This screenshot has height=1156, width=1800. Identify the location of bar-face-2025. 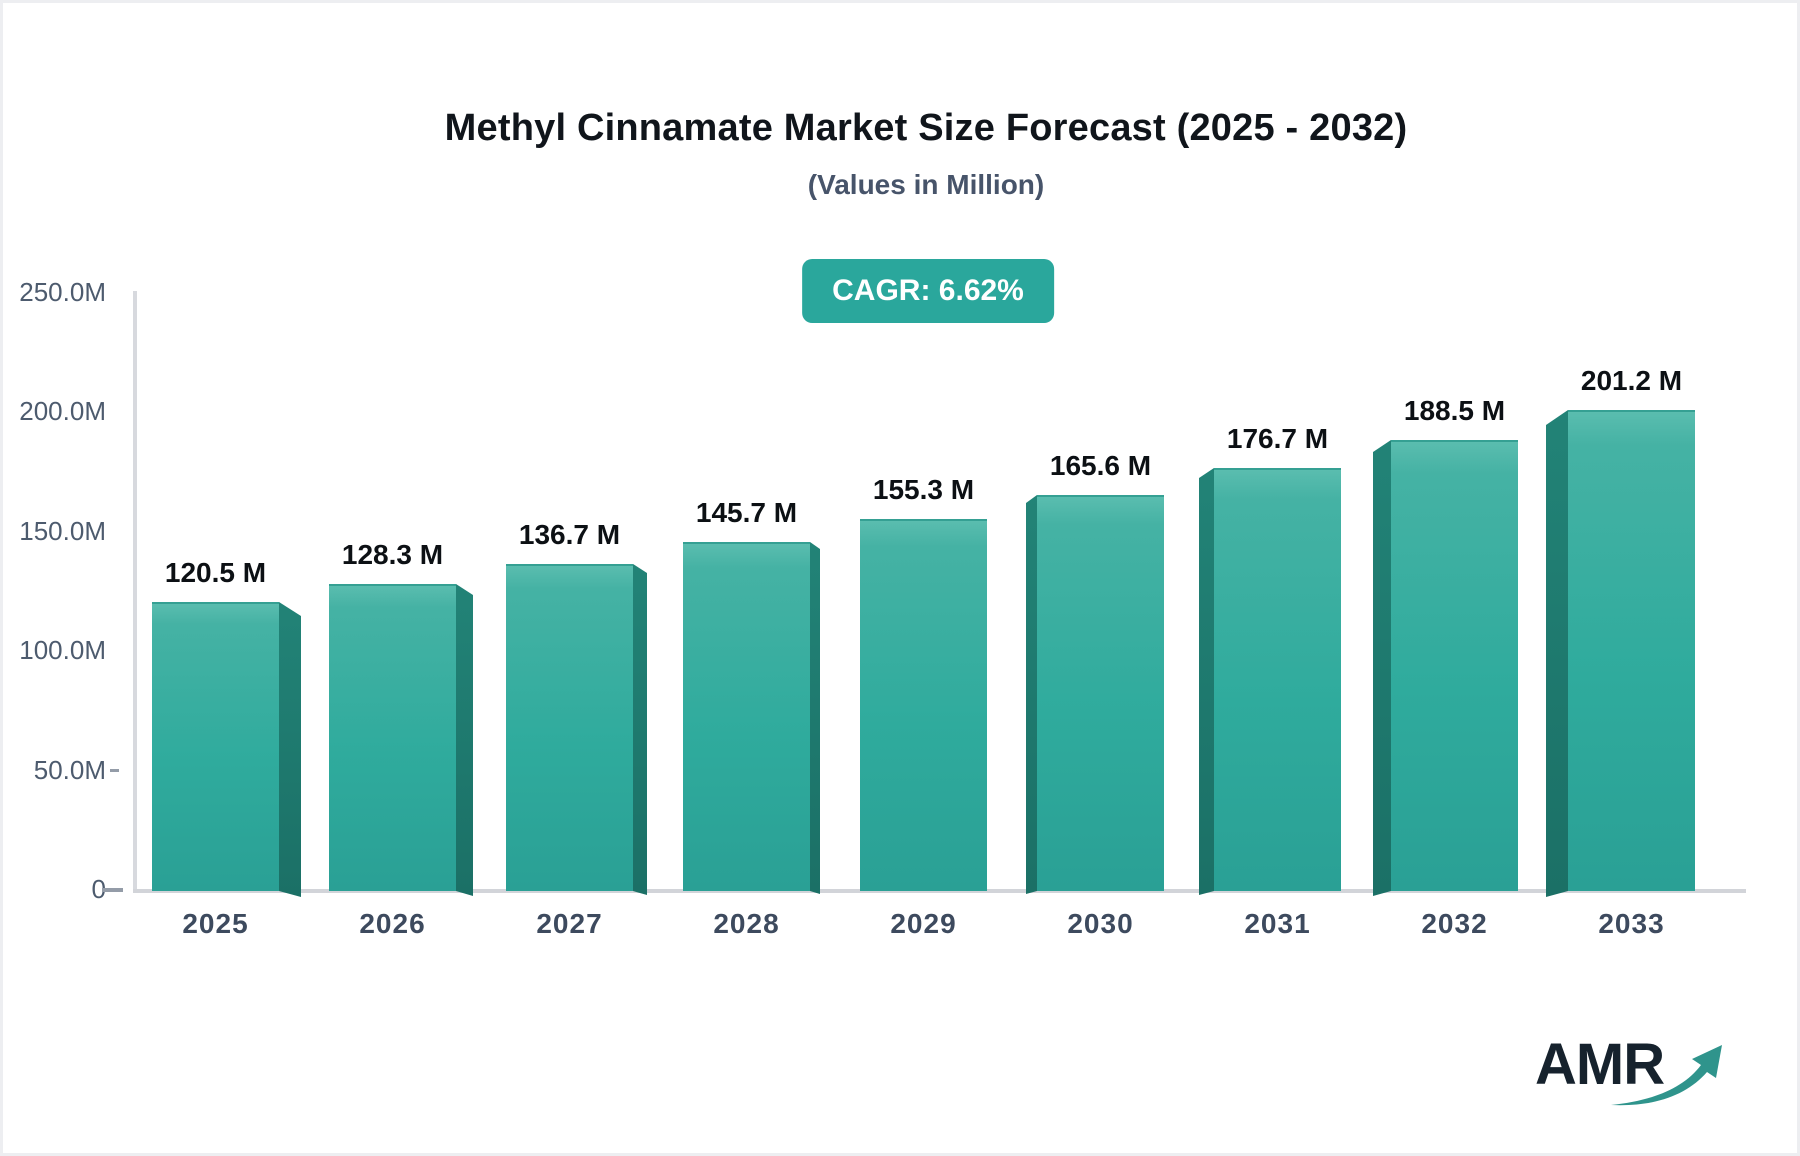
(215, 746).